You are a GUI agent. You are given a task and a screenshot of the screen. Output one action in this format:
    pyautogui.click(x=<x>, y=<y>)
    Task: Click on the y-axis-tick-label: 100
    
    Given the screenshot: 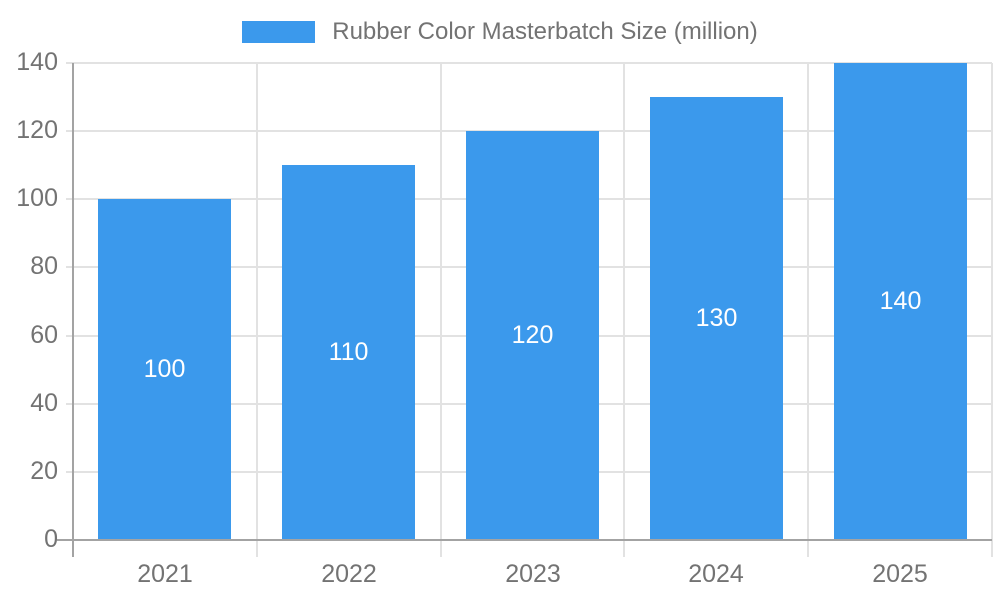 What is the action you would take?
    pyautogui.click(x=37, y=198)
    